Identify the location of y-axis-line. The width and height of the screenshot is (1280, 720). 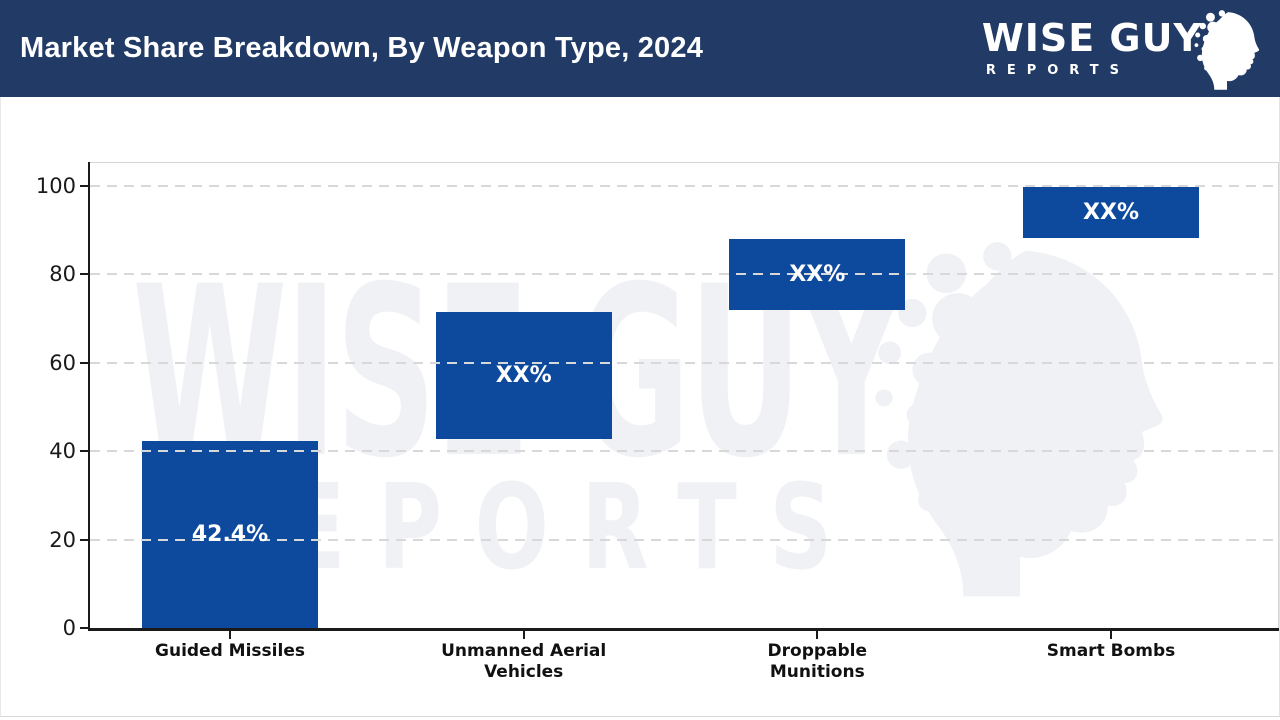
(89, 396).